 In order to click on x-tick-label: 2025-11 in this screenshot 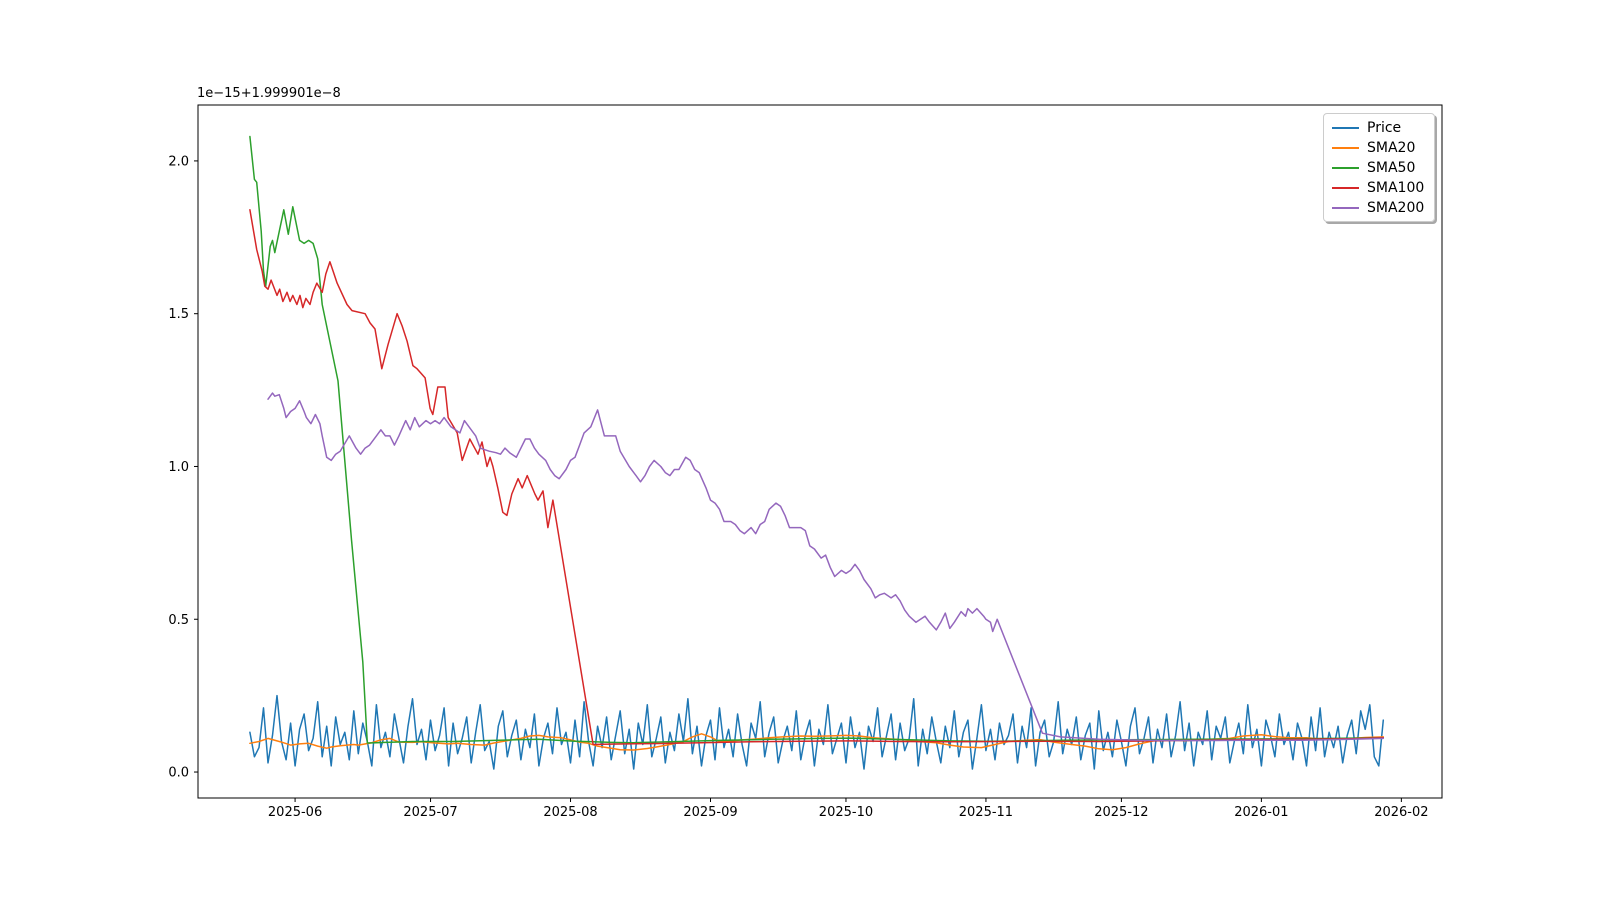, I will do `click(986, 812)`.